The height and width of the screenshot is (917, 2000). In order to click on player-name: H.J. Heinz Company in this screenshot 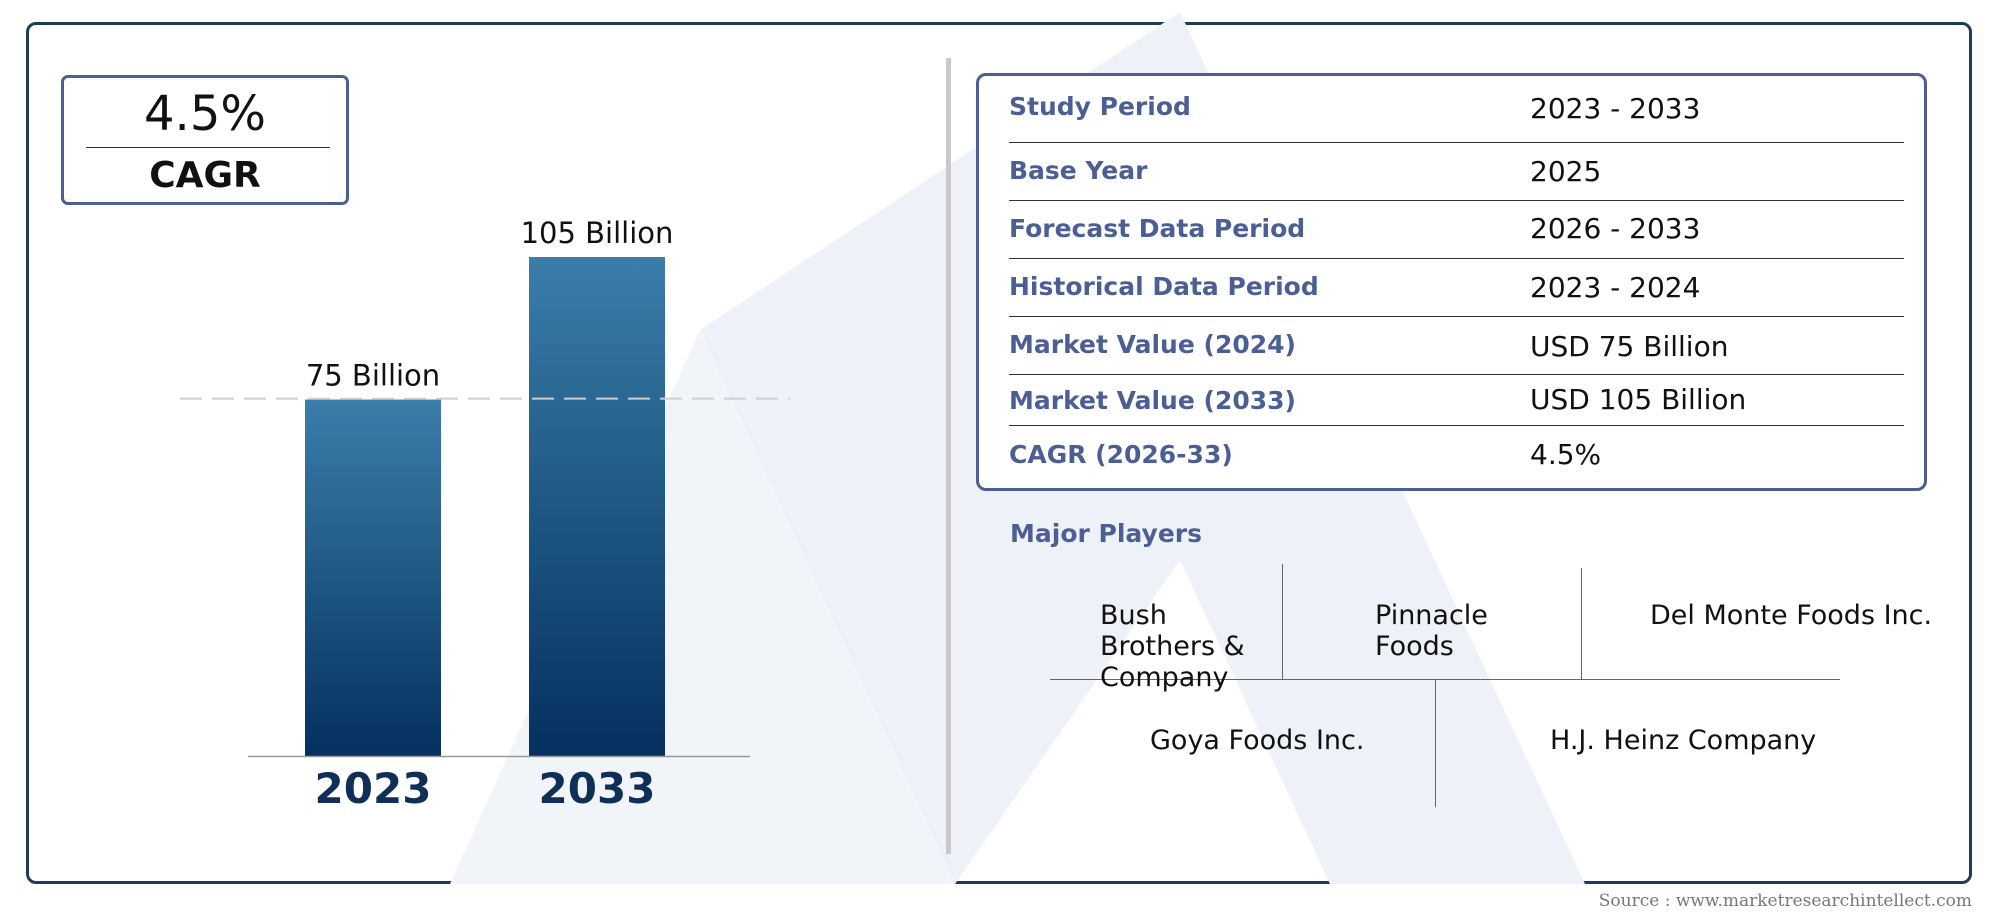, I will do `click(1683, 740)`.